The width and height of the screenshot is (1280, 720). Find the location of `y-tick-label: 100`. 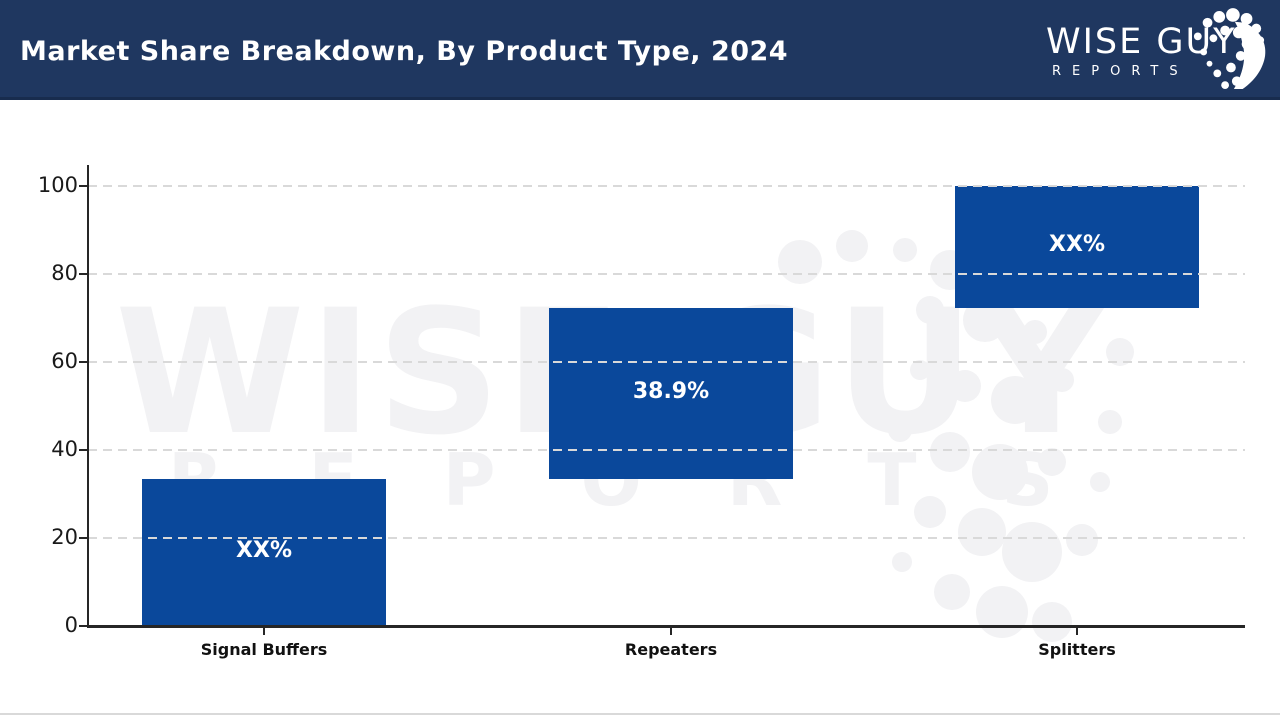

y-tick-label: 100 is located at coordinates (57, 185).